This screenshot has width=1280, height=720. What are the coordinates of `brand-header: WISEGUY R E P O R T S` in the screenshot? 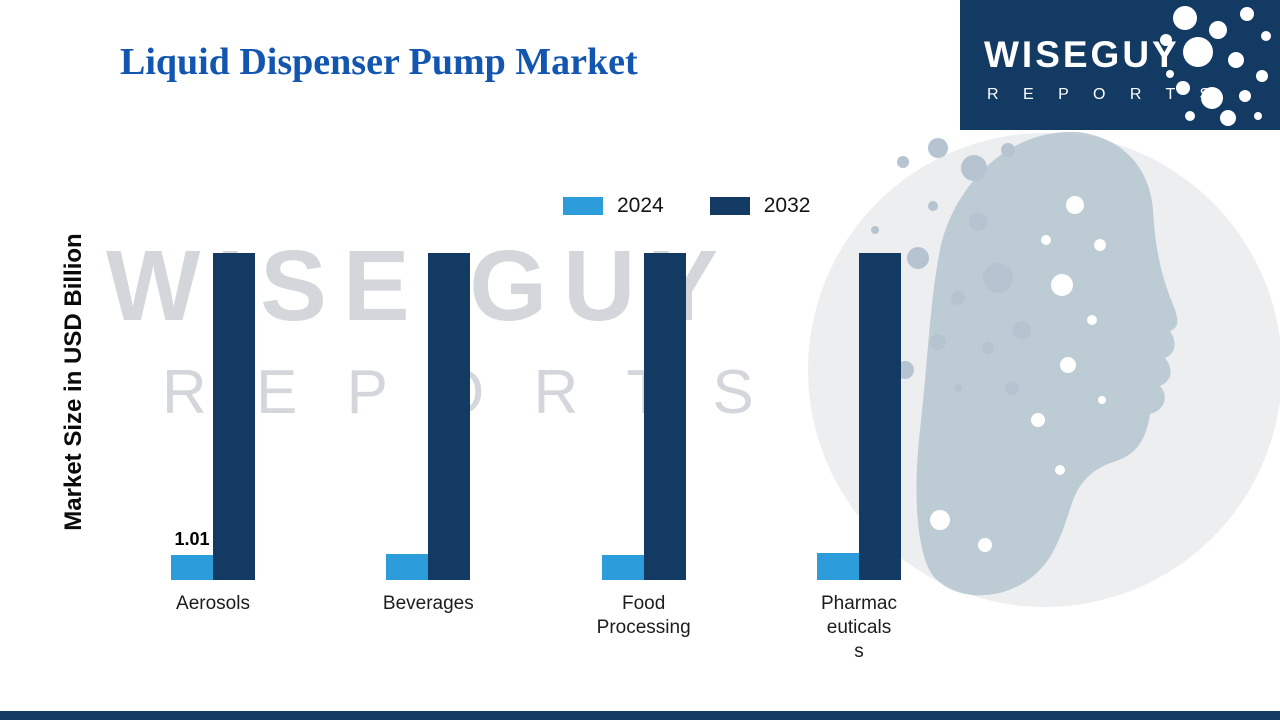 It's located at (1120, 65).